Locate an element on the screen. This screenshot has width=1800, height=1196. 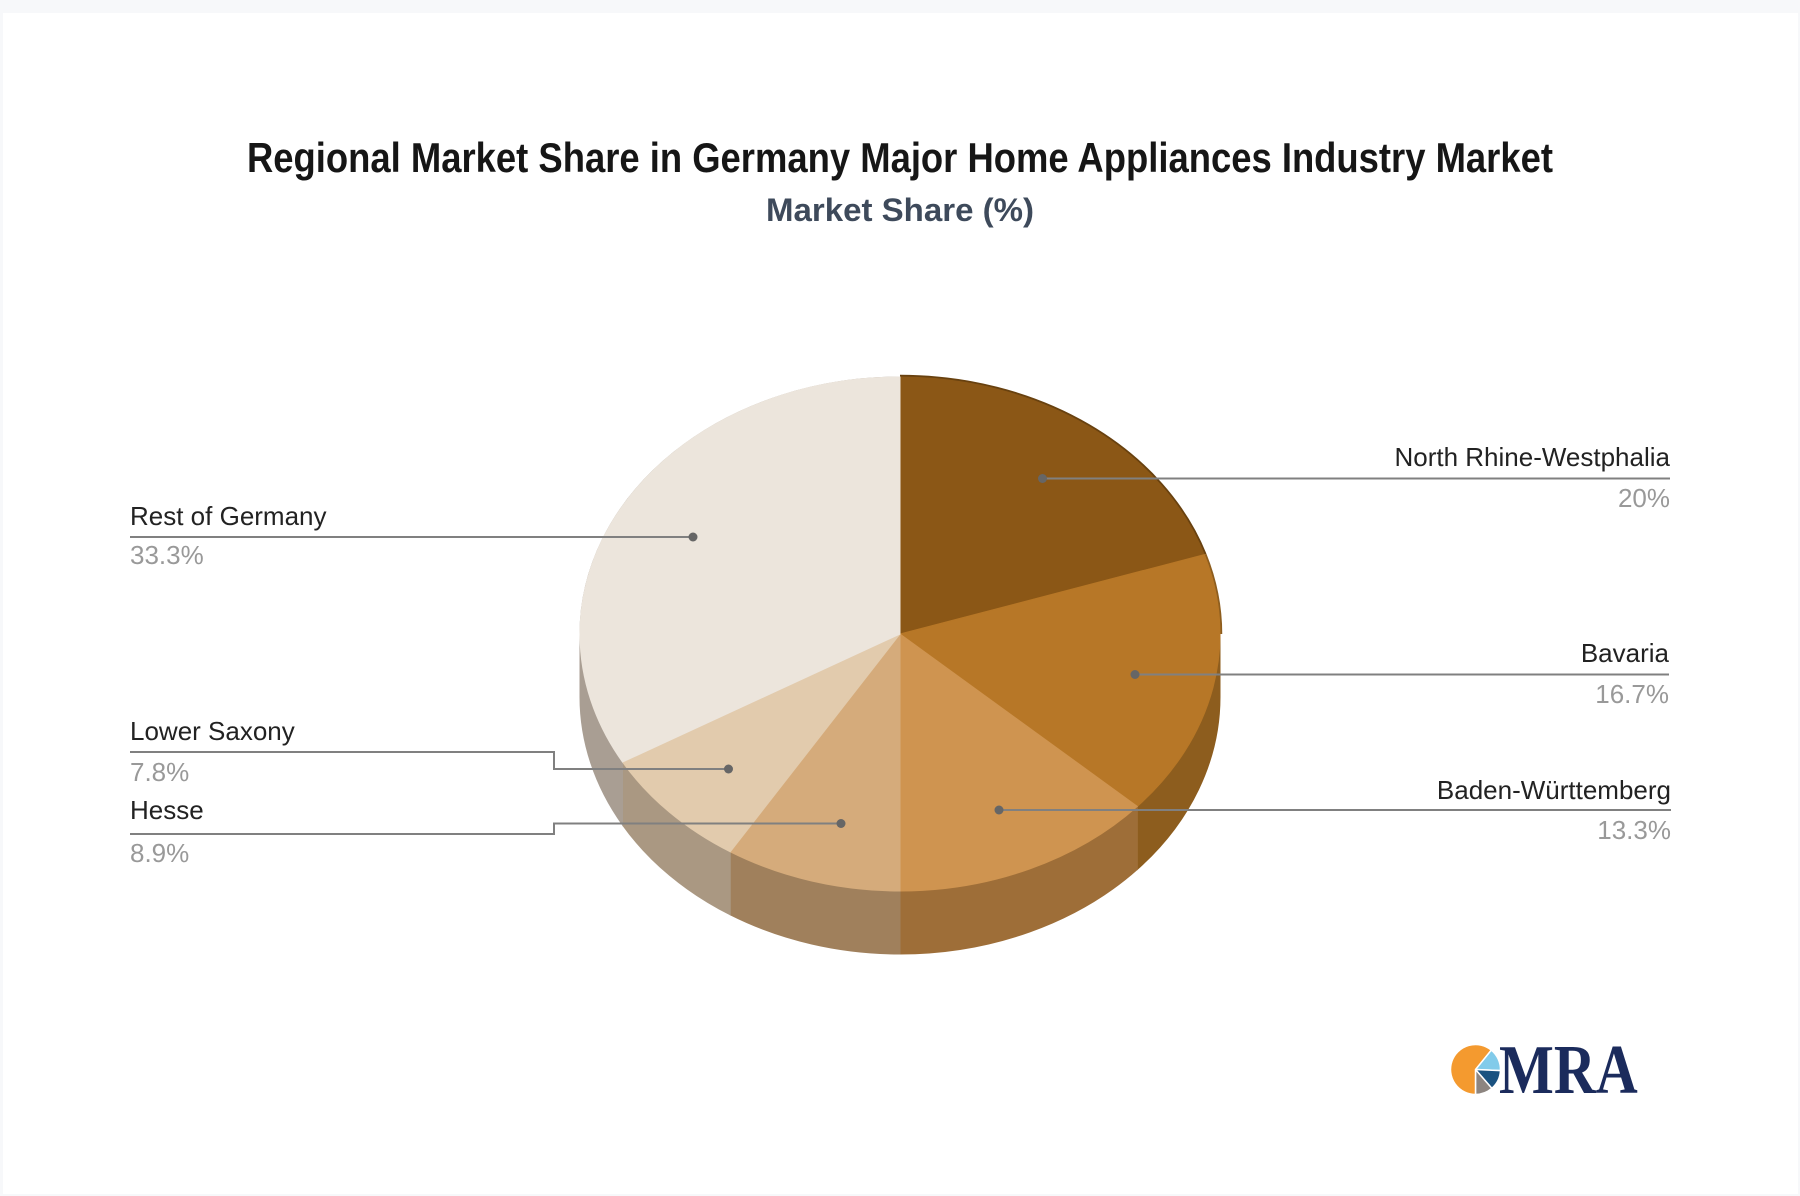
svg-text: 8.9% is located at coordinates (159, 853).